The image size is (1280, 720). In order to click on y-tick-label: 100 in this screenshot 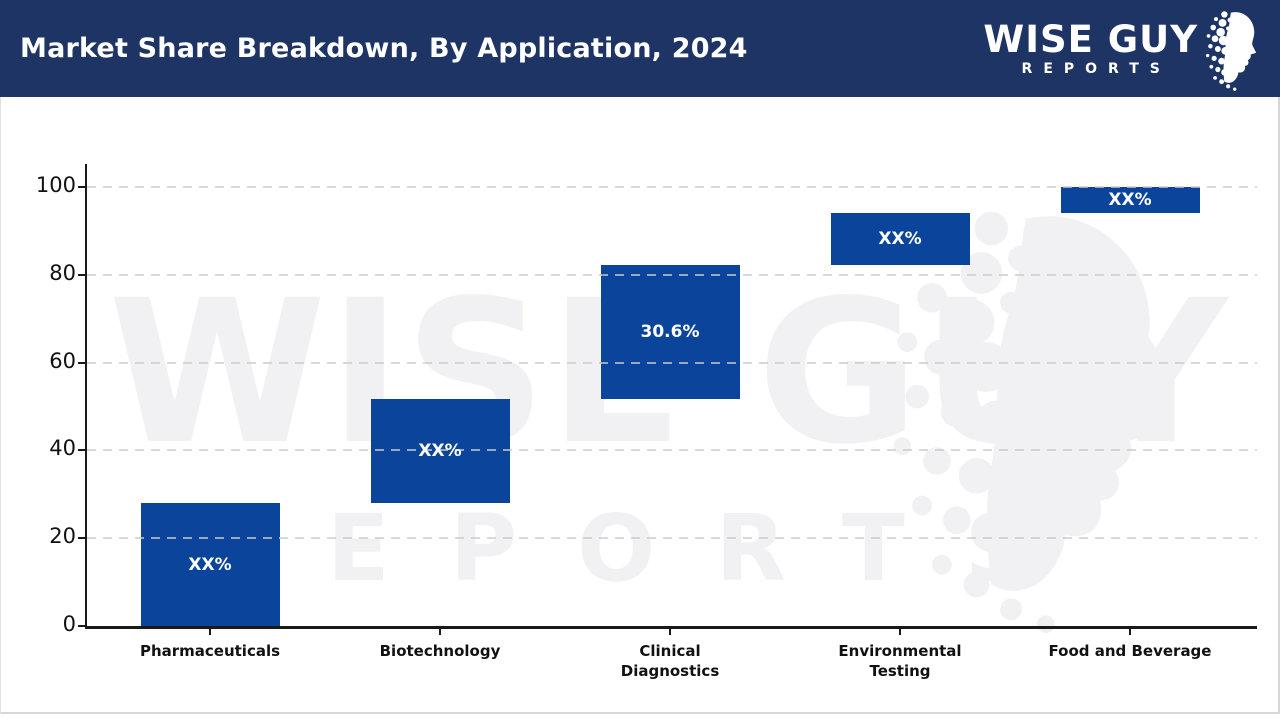, I will do `click(55, 185)`.